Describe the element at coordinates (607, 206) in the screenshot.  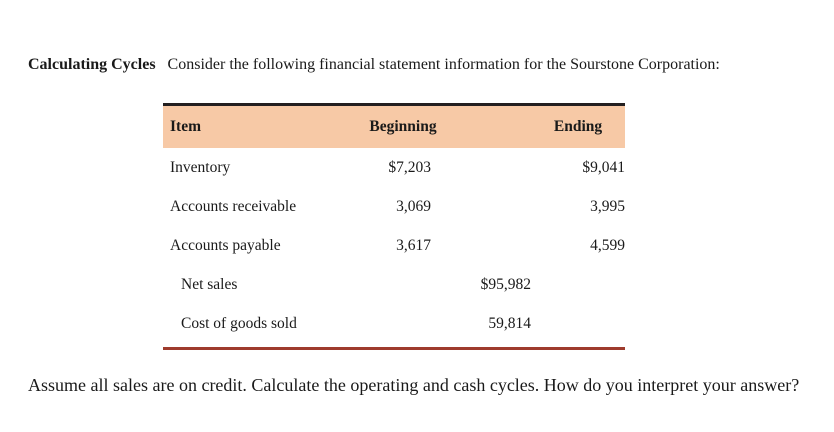
I see `row-ending-value: 3,995` at that location.